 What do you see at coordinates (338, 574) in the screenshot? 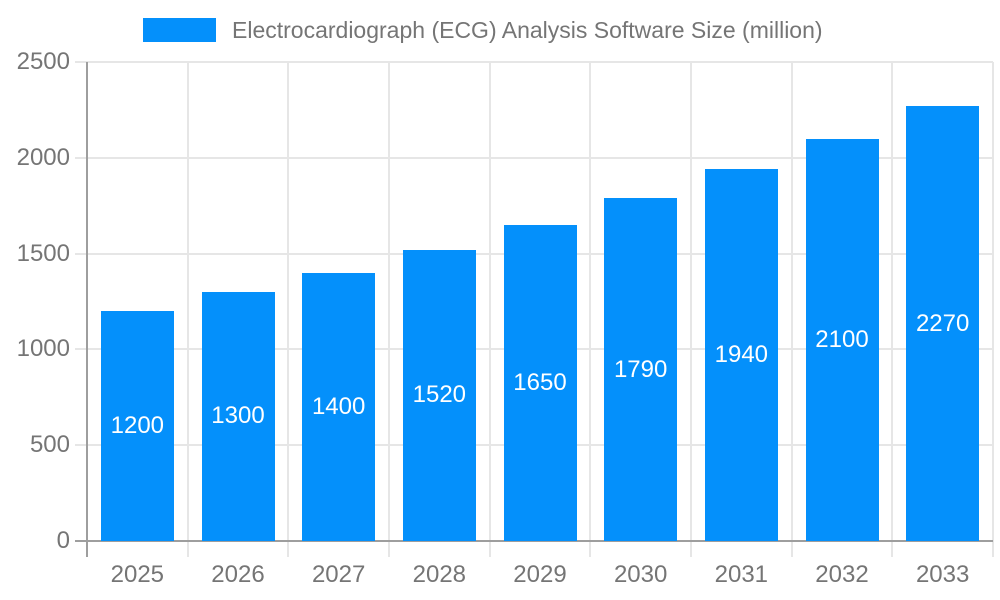
I see `x-tick-label: 2027` at bounding box center [338, 574].